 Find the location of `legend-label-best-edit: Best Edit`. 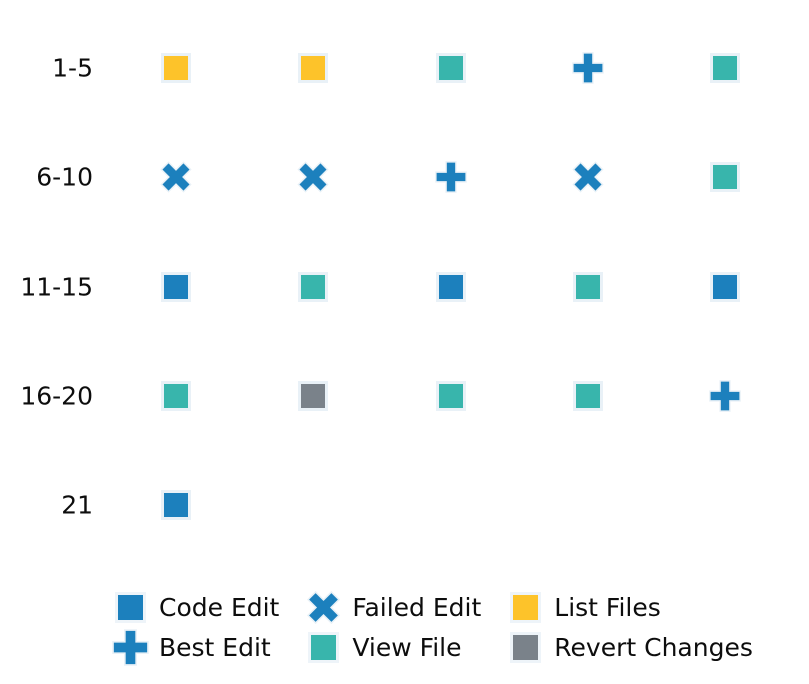

legend-label-best-edit: Best Edit is located at coordinates (215, 647).